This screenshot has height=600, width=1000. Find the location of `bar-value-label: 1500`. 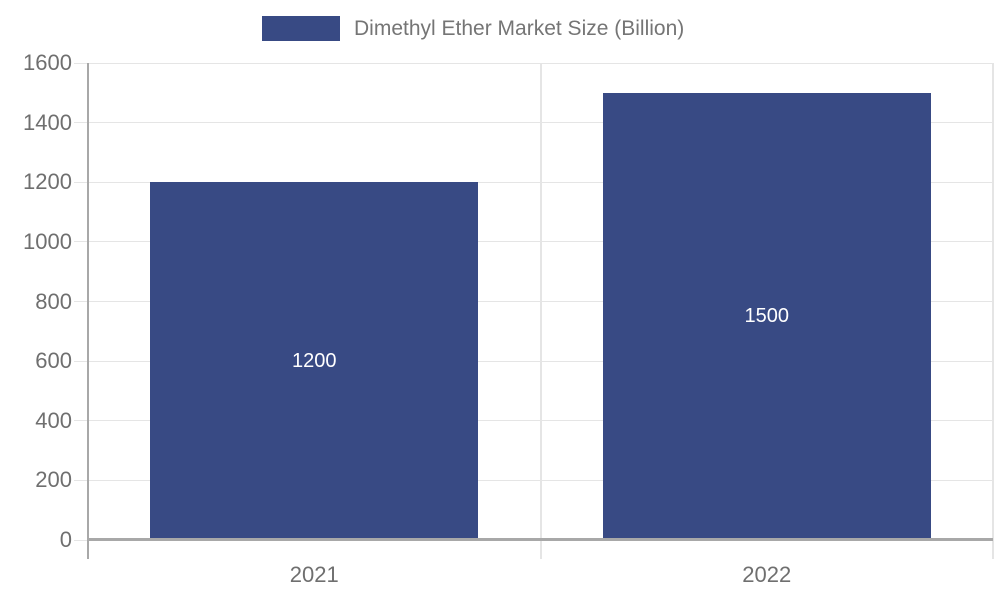

bar-value-label: 1500 is located at coordinates (767, 316).